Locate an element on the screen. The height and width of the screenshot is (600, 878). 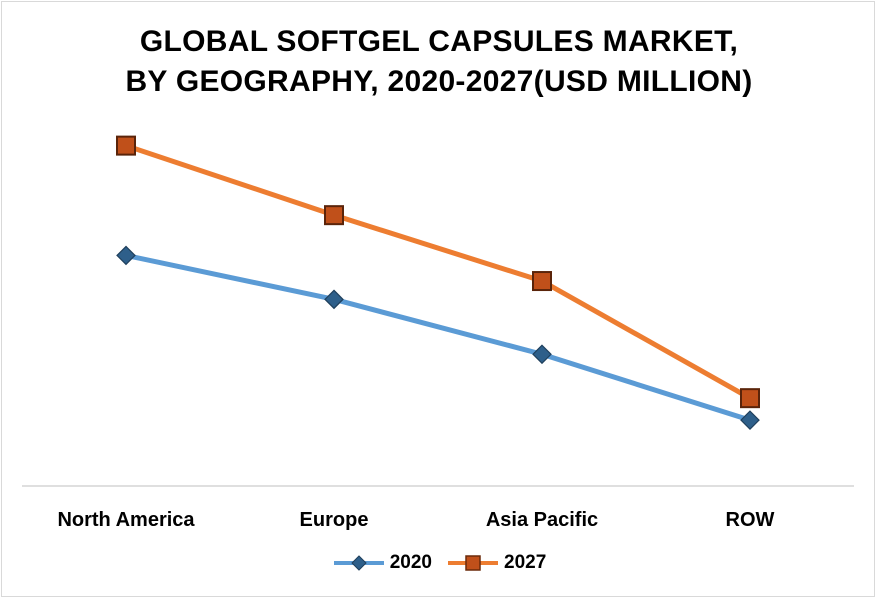
legend-item-2027: 2027 is located at coordinates (496, 563).